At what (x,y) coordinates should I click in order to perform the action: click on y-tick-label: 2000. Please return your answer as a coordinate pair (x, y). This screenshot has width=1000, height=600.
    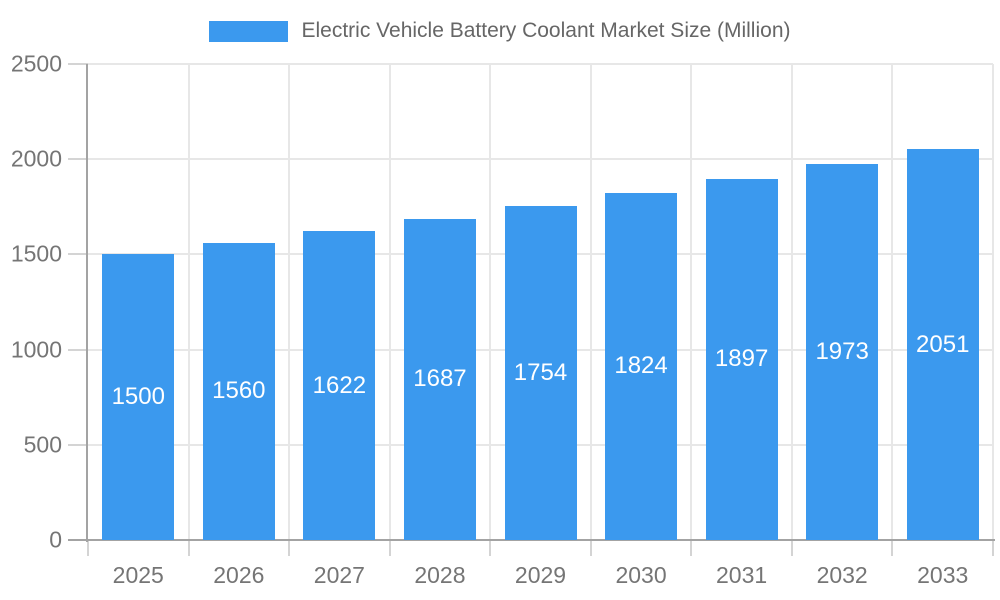
    Looking at the image, I should click on (36, 158).